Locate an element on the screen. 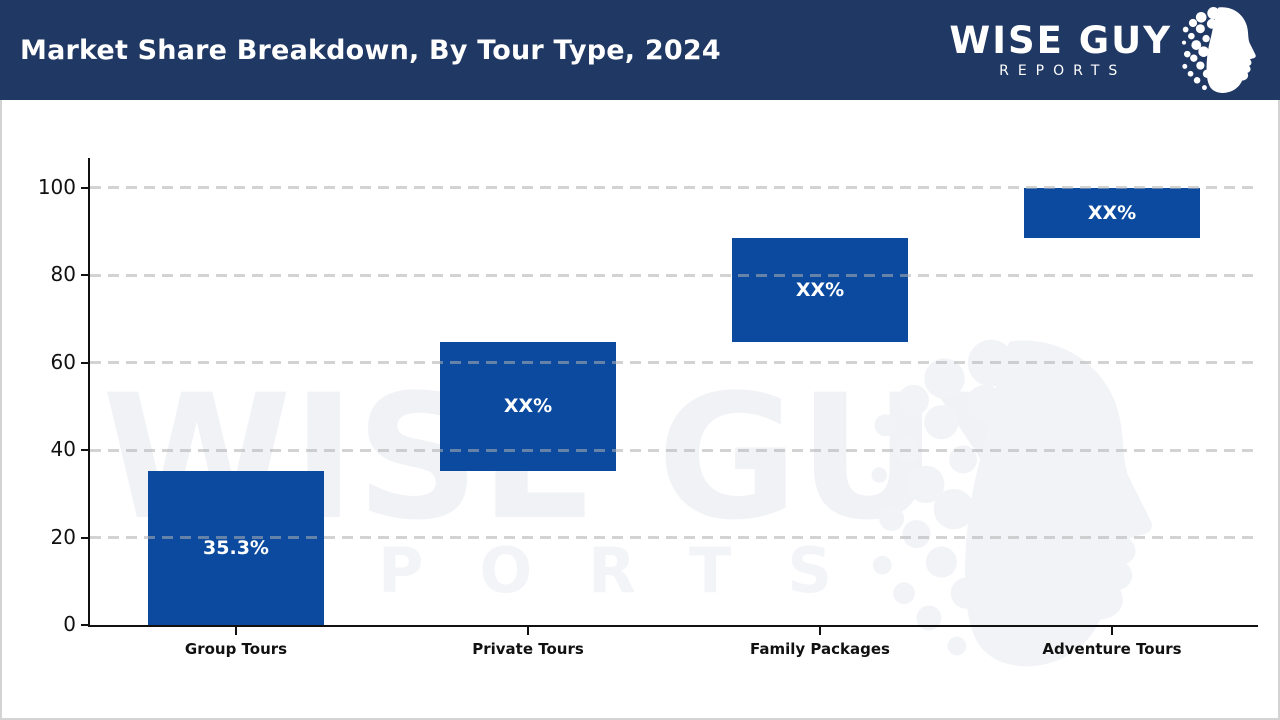 The width and height of the screenshot is (1280, 720). brand-subname: REPORTS is located at coordinates (1063, 71).